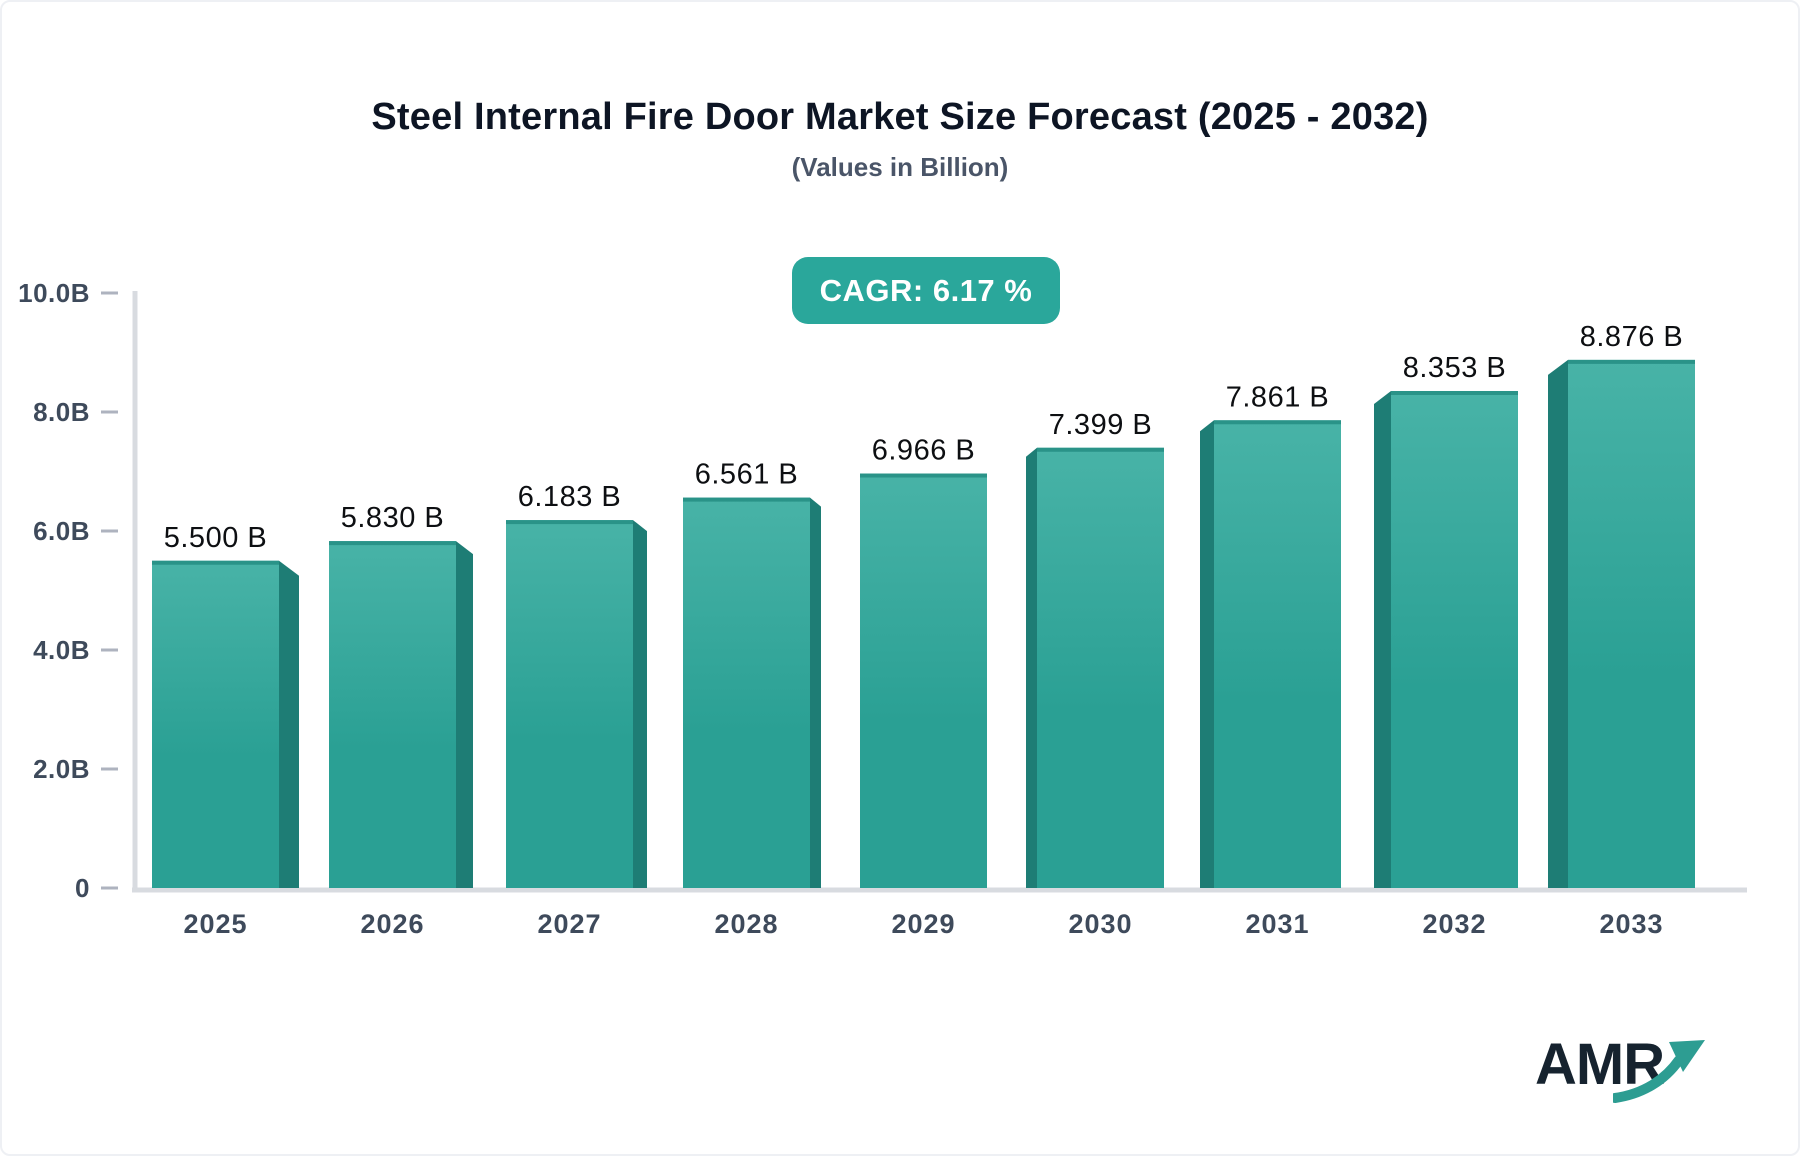 The image size is (1800, 1156). Describe the element at coordinates (1277, 397) in the screenshot. I see `bar-value-label: 7.861 B` at that location.